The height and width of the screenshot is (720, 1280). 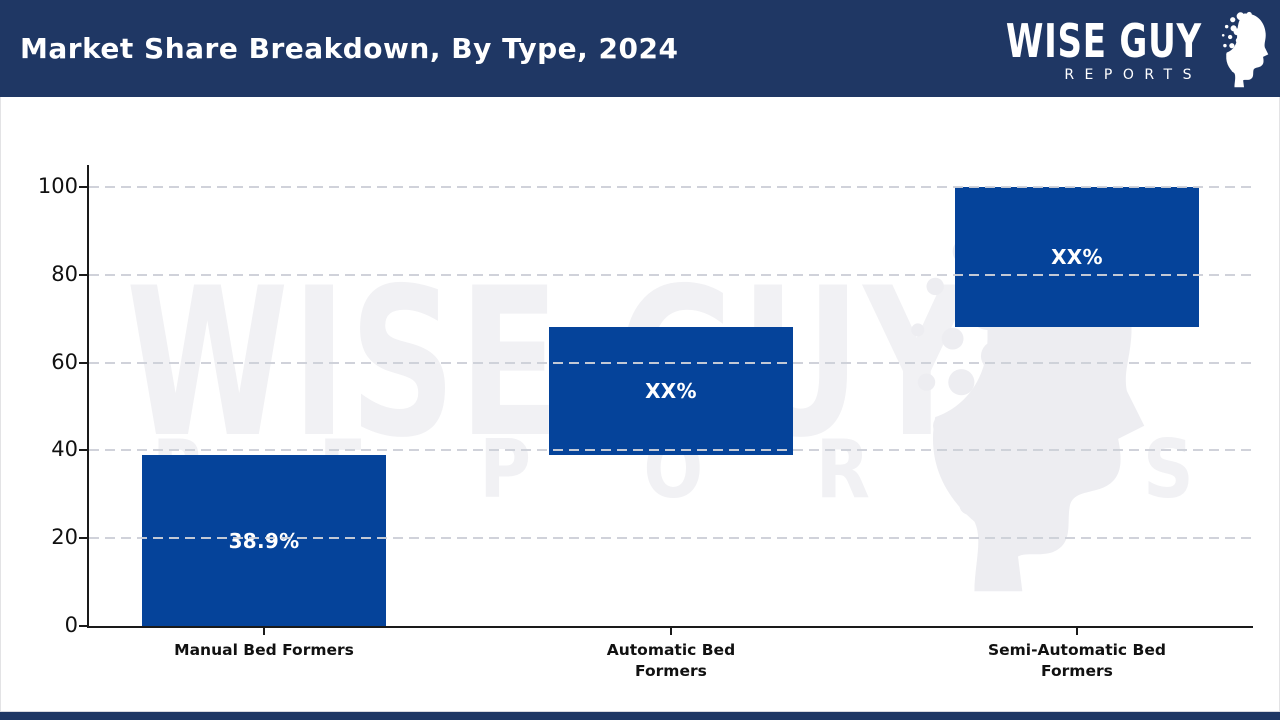 I want to click on x-category-label-automatic-bed-formers: Automatic Bed Formers, so click(x=671, y=660).